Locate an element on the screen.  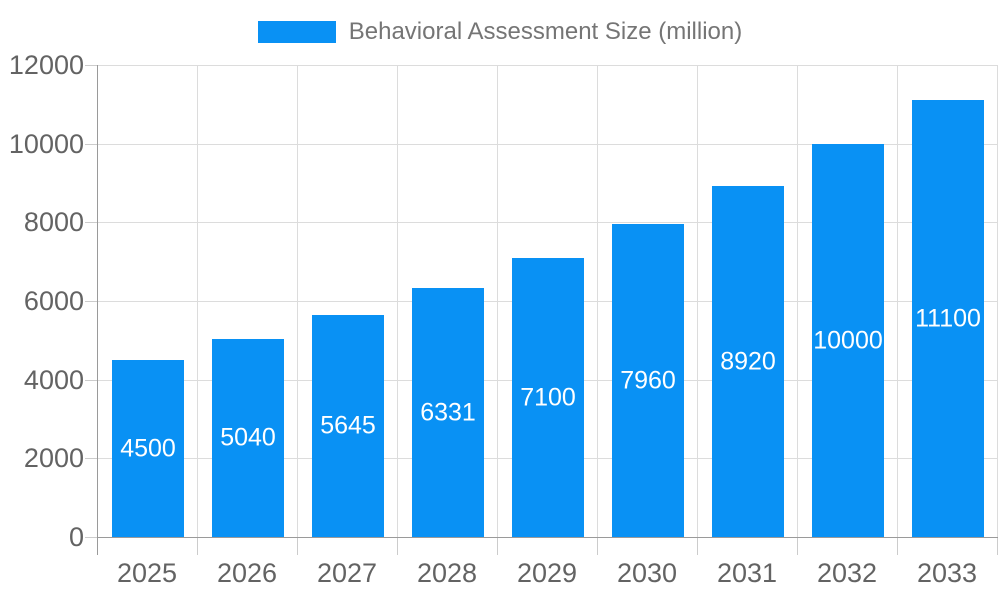
bar: 5040 is located at coordinates (248, 438).